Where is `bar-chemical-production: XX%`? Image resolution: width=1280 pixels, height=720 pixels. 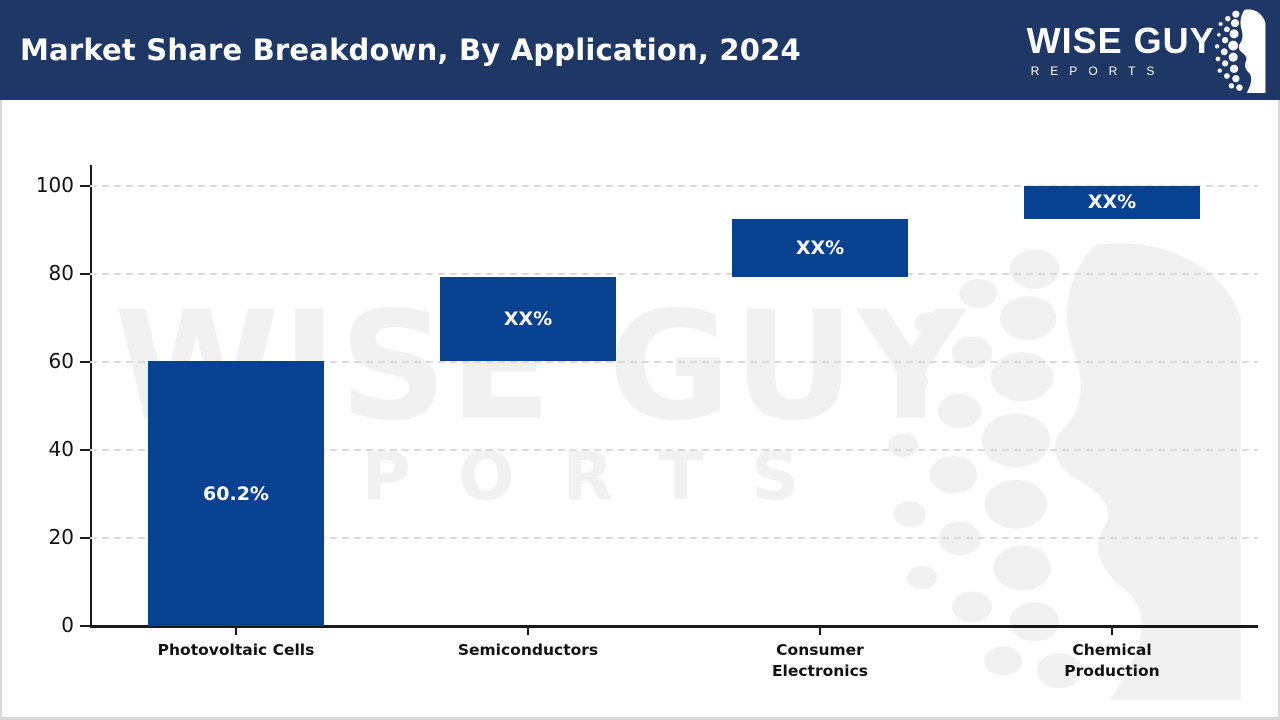 bar-chemical-production: XX% is located at coordinates (1112, 202).